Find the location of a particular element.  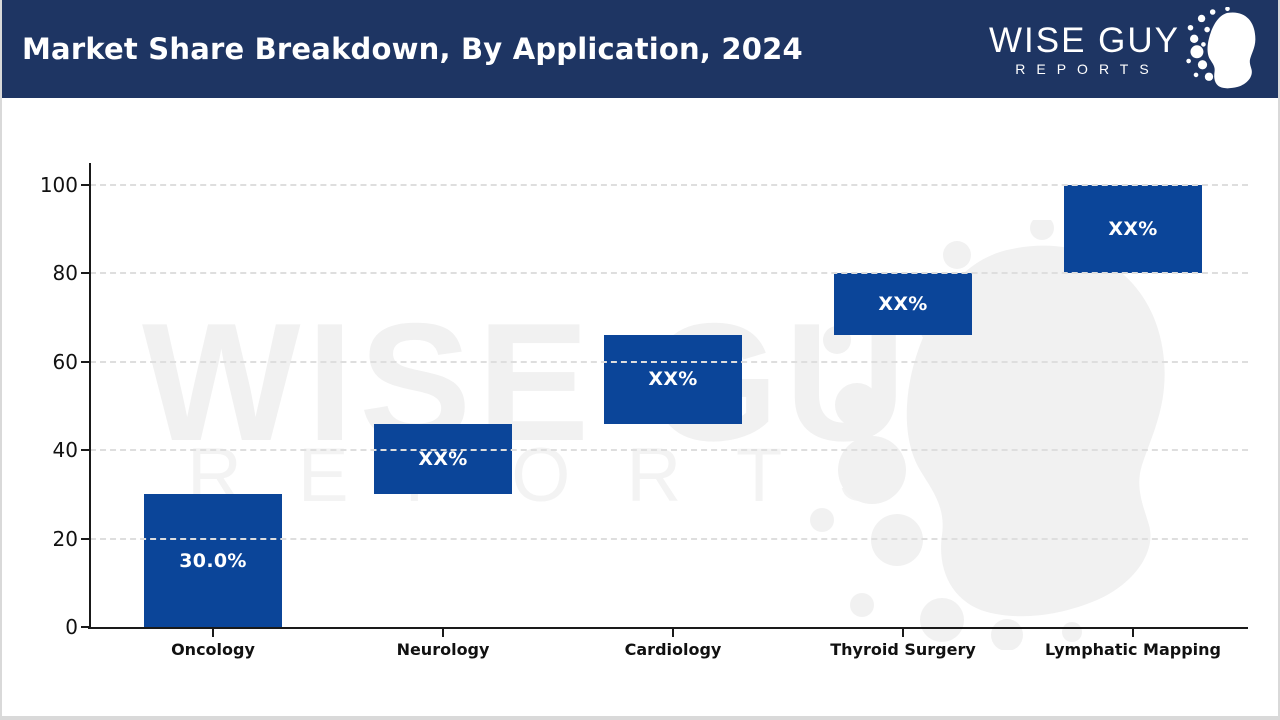

brand-head-icon is located at coordinates (1221, 48).